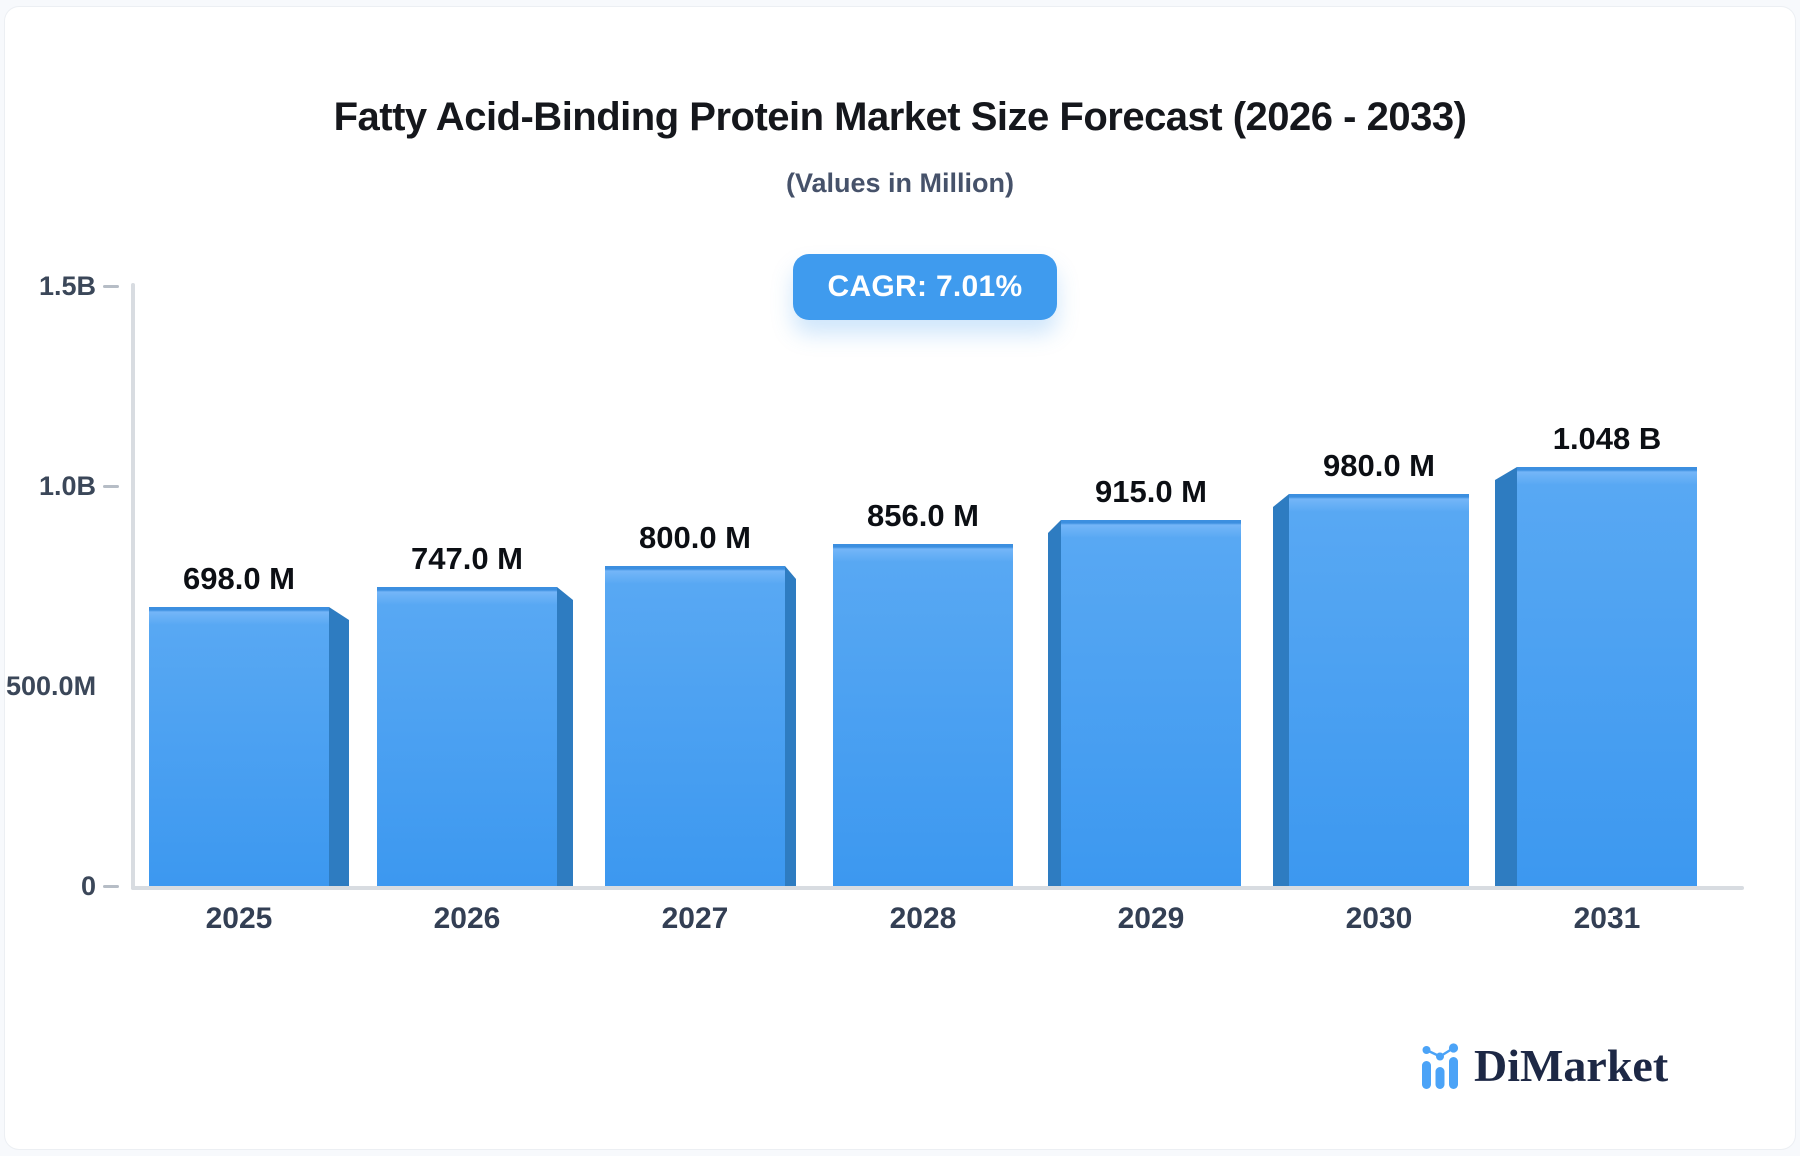 The width and height of the screenshot is (1800, 1156). What do you see at coordinates (1607, 438) in the screenshot?
I see `bar-value-label: 1.048 B` at bounding box center [1607, 438].